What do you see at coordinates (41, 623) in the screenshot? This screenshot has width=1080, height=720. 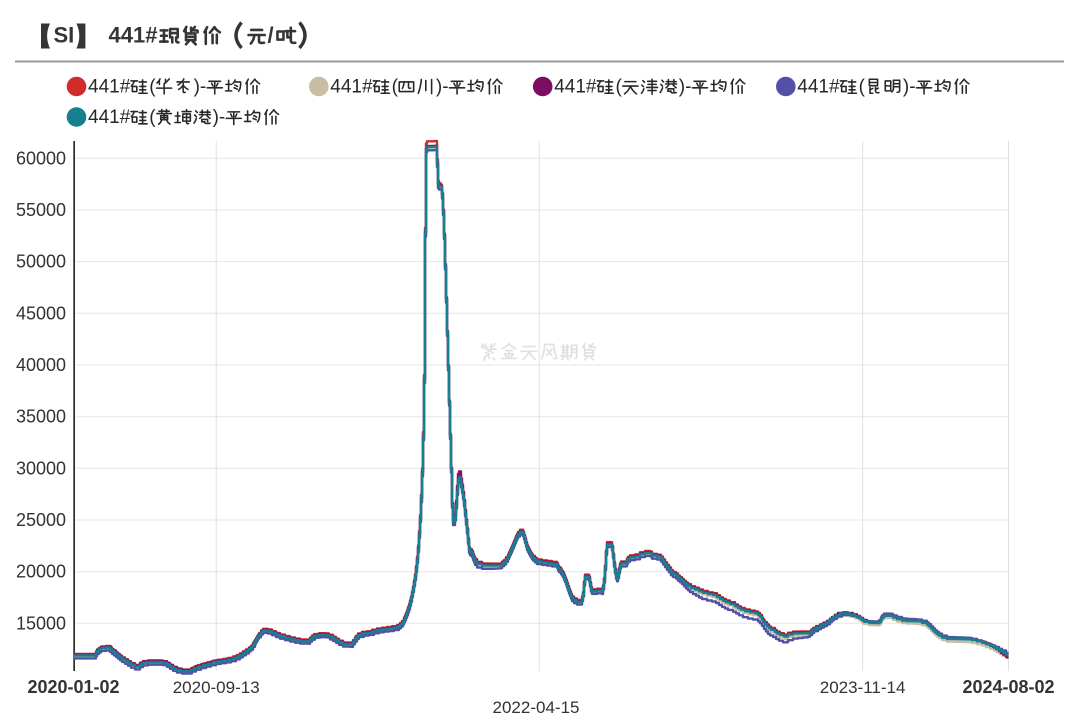 I see `svg-text: 15000` at bounding box center [41, 623].